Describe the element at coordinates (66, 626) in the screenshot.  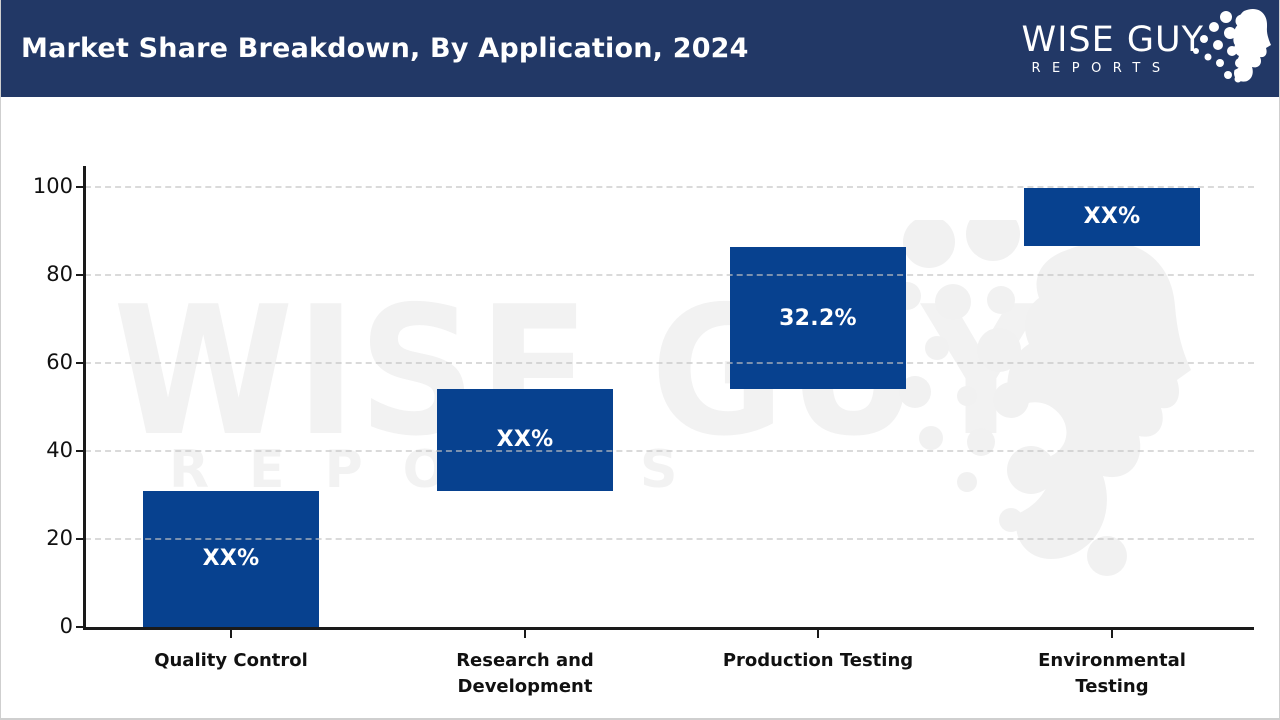
I see `y-tick-label: 0` at that location.